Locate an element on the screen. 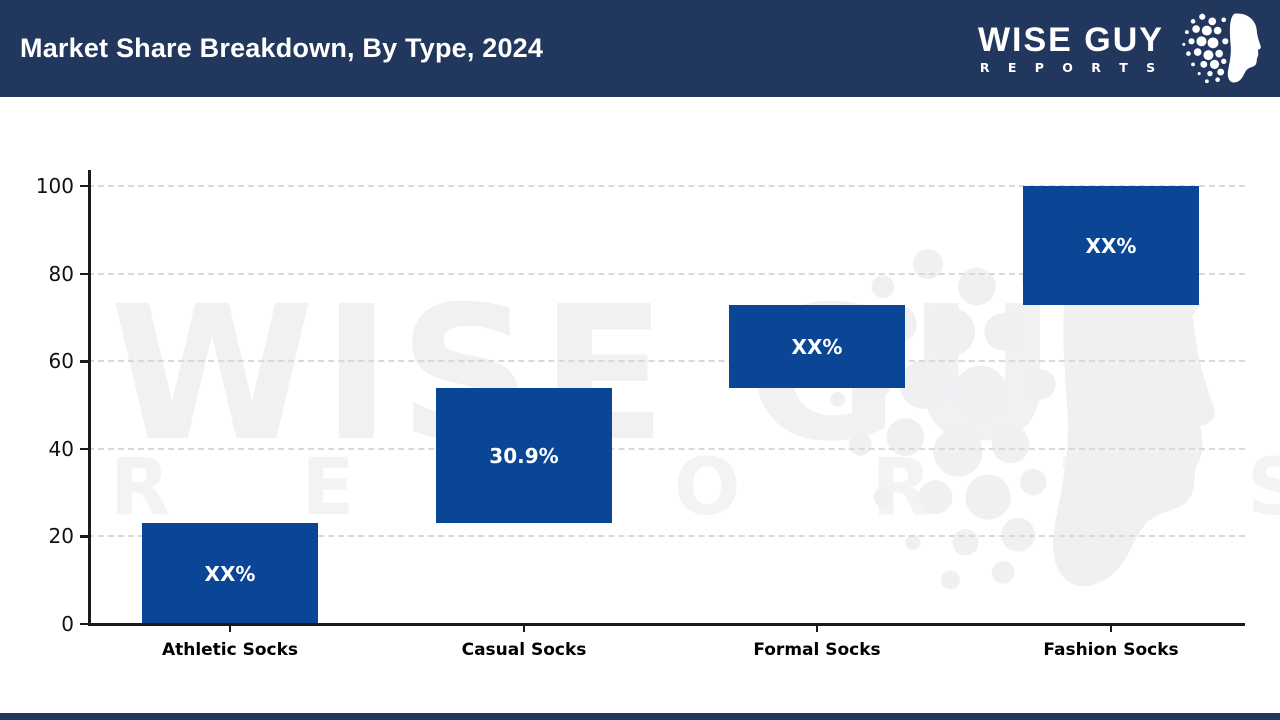 Image resolution: width=1280 pixels, height=720 pixels. logo-face-icon is located at coordinates (1221, 47).